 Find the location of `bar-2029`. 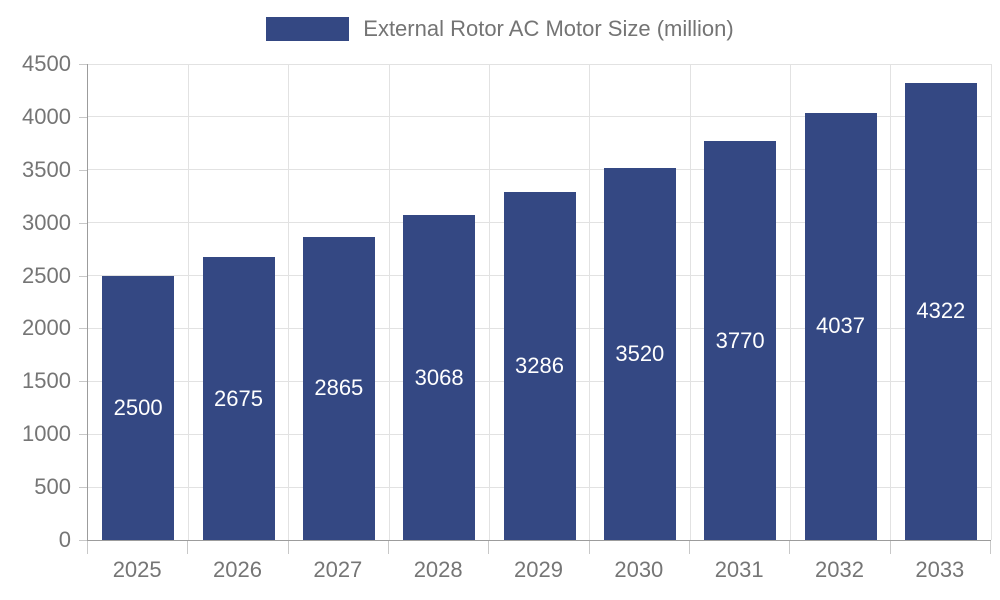

bar-2029 is located at coordinates (539, 366).